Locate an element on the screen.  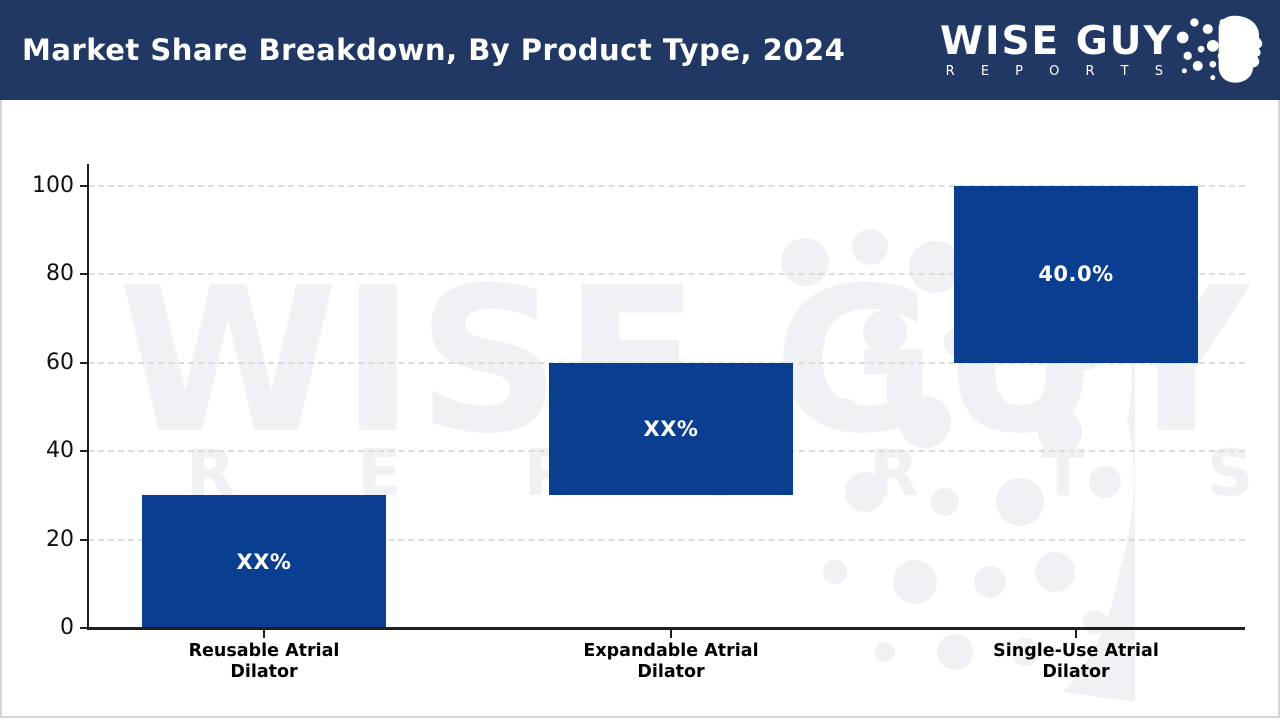
logo-face-icon is located at coordinates (1219, 49).